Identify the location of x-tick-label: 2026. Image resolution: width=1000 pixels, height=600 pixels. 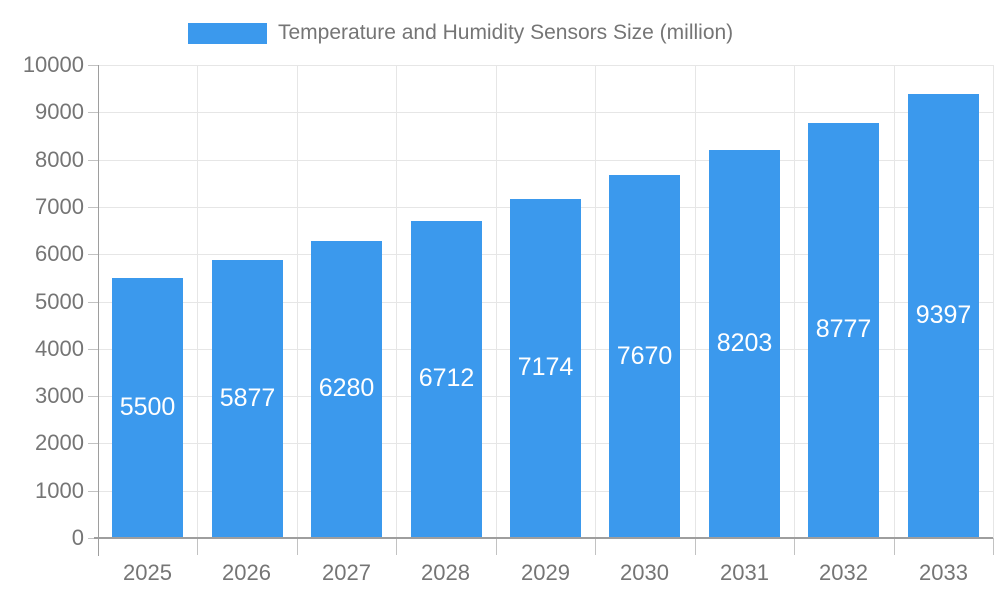
(246, 572).